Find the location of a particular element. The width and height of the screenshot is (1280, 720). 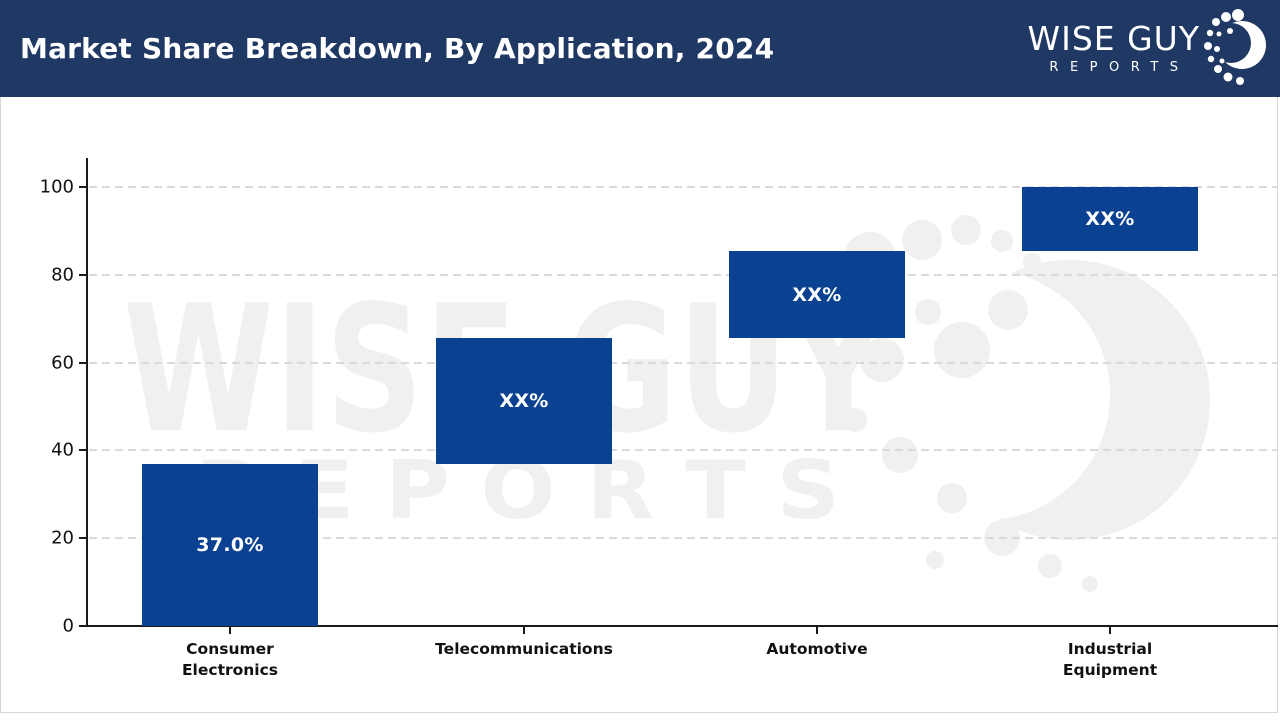

bar-automotive: XX% is located at coordinates (817, 294).